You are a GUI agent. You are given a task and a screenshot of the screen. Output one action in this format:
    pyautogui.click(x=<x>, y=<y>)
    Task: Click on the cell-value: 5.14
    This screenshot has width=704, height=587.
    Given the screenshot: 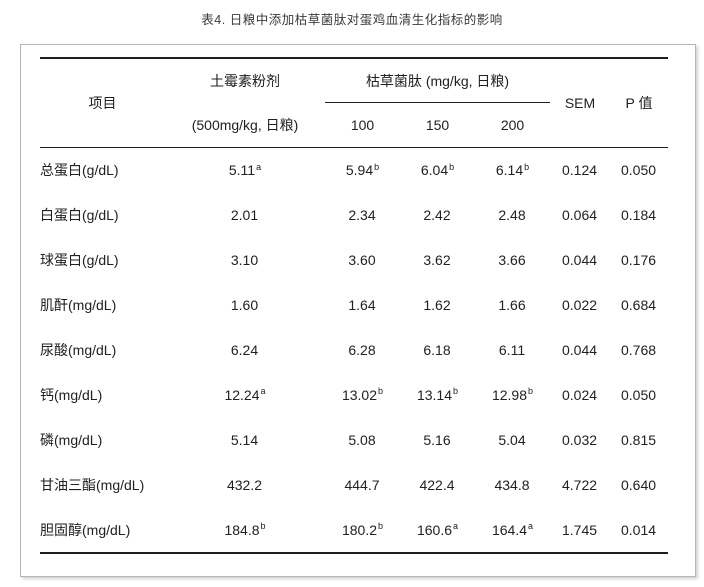 What is the action you would take?
    pyautogui.click(x=244, y=440)
    